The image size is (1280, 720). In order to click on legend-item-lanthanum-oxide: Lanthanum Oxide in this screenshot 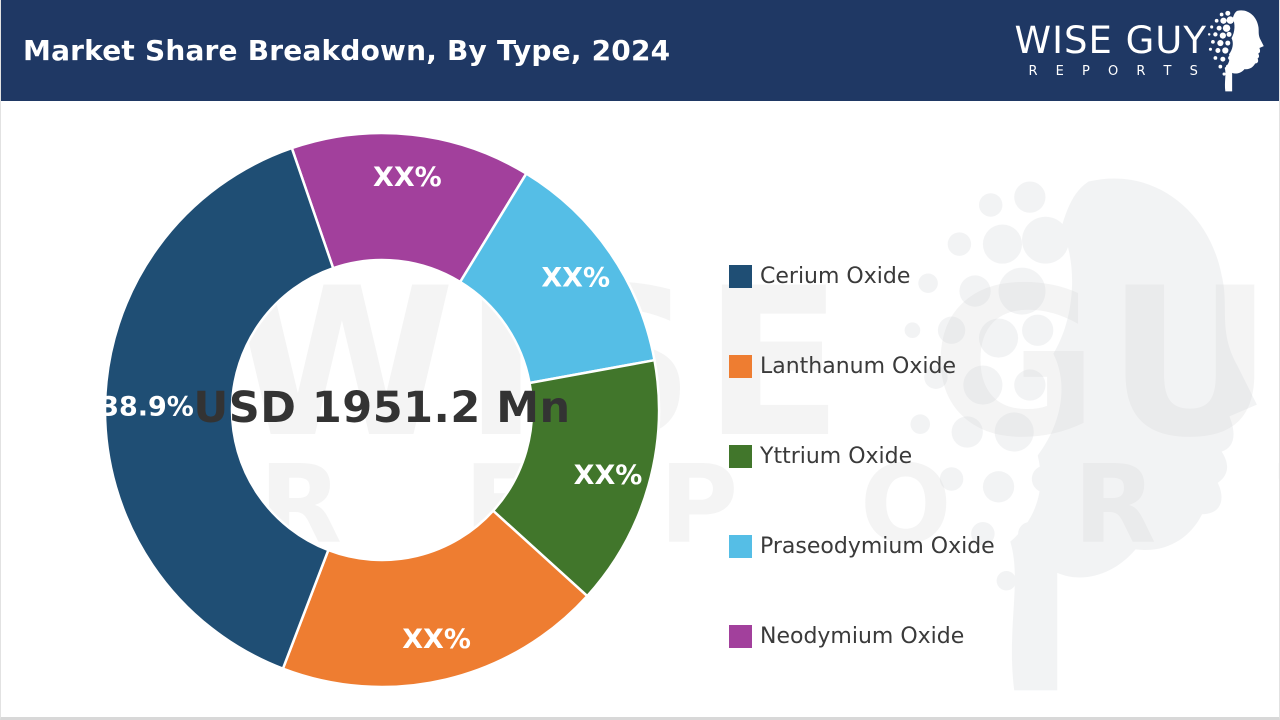, I will do `click(862, 366)`.